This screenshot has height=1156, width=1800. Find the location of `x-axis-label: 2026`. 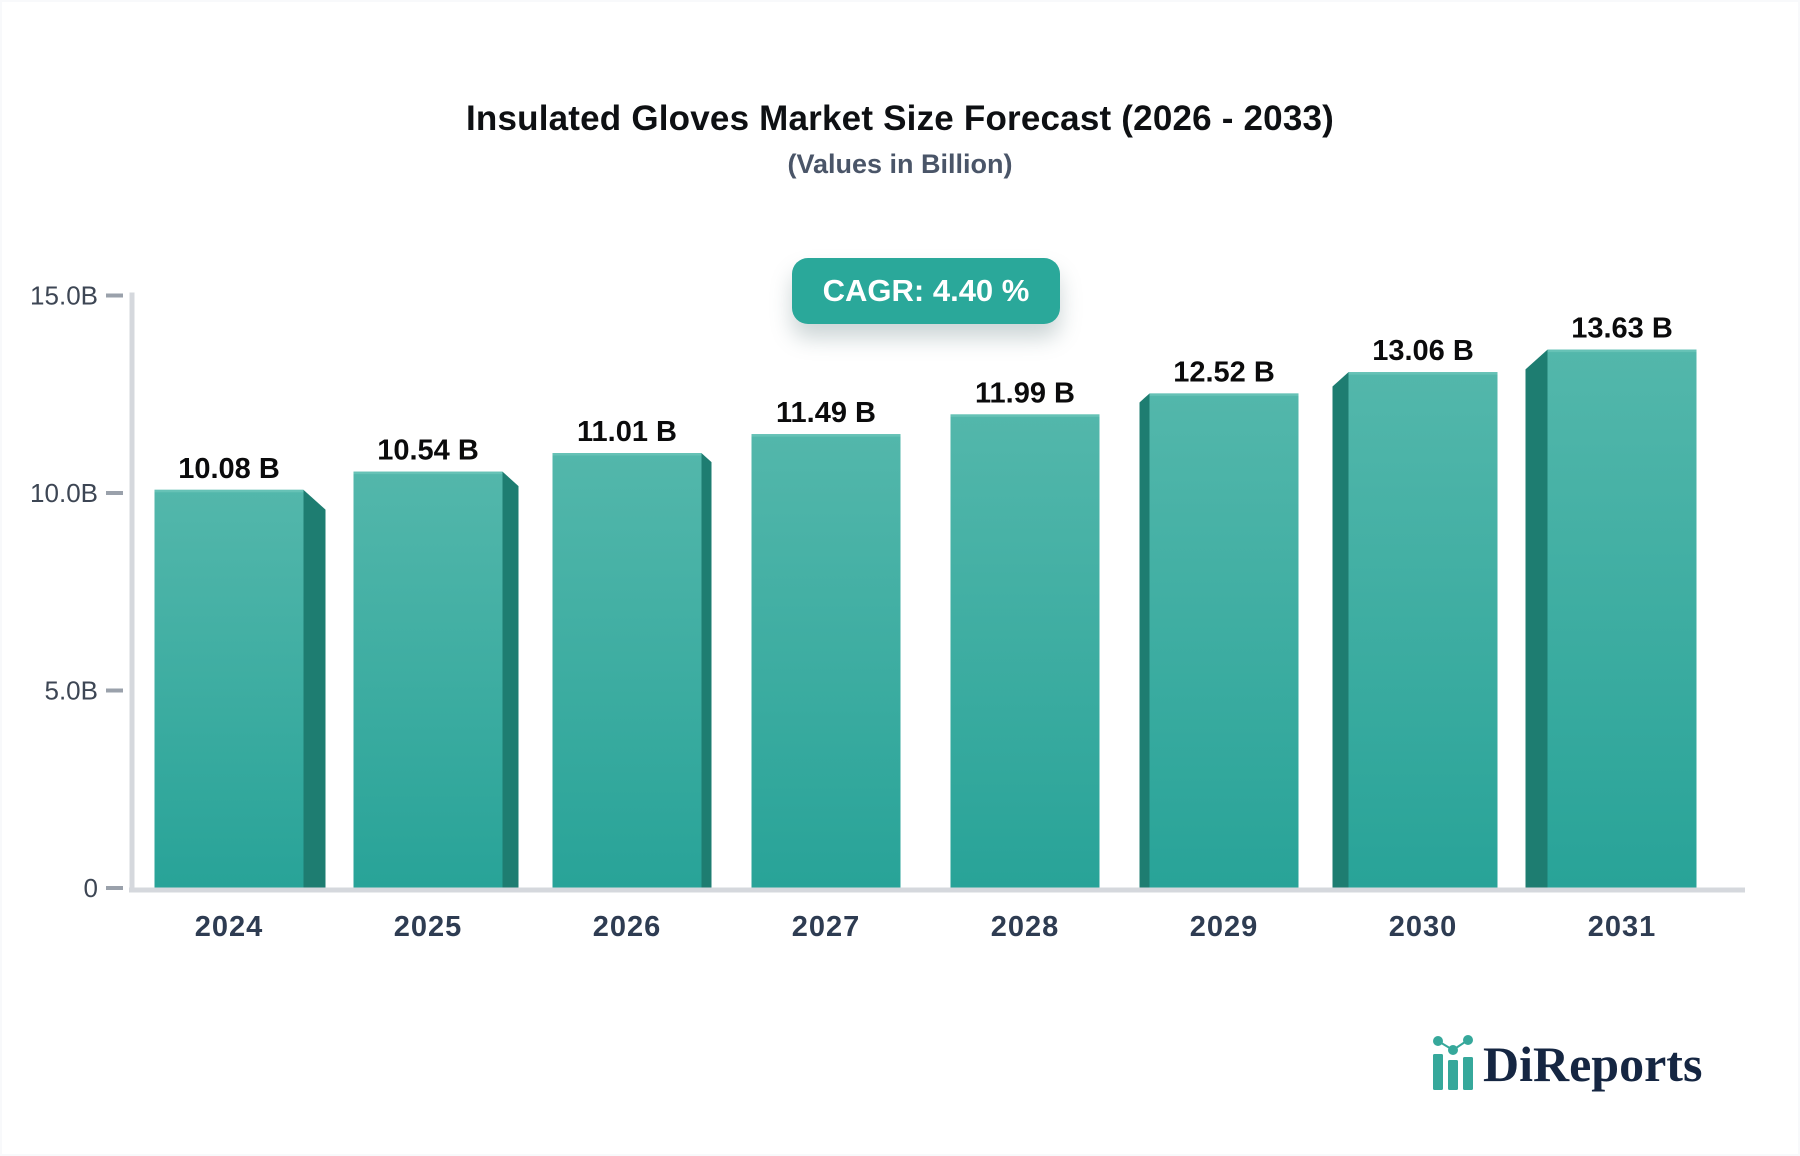

x-axis-label: 2026 is located at coordinates (627, 927).